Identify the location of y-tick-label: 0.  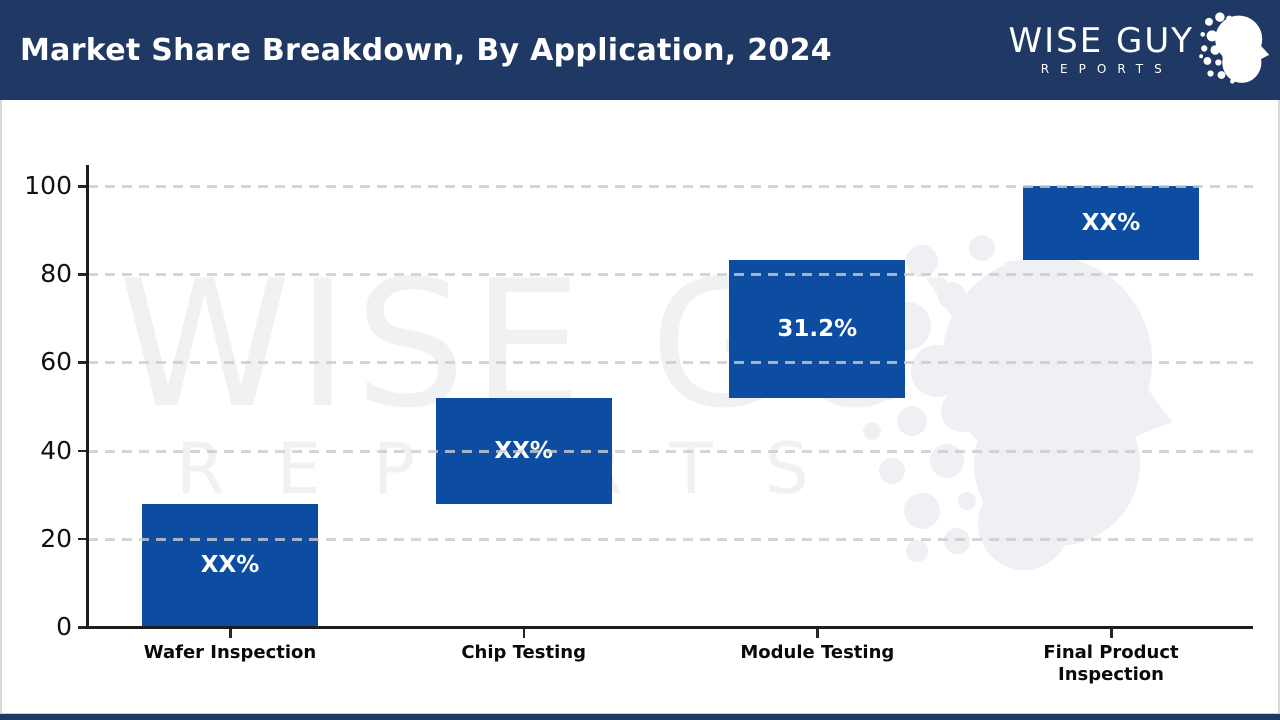
(64, 626).